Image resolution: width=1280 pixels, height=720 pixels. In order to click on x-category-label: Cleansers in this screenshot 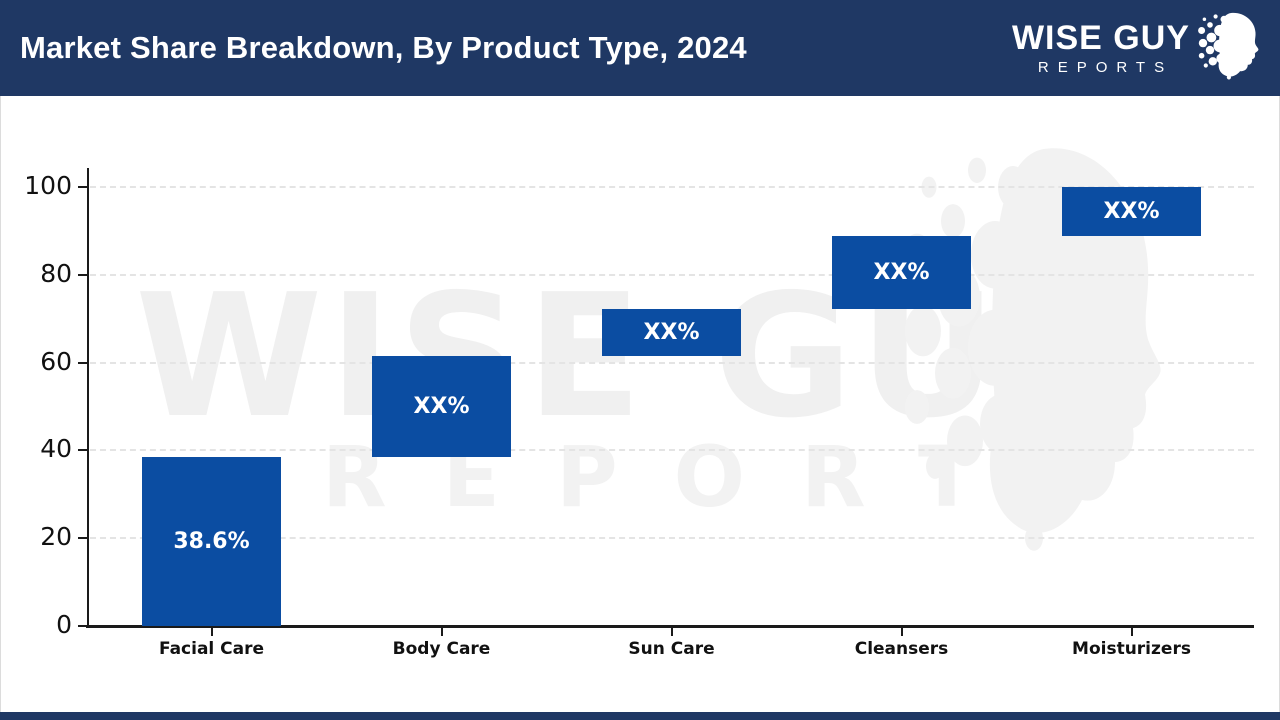, I will do `click(901, 649)`.